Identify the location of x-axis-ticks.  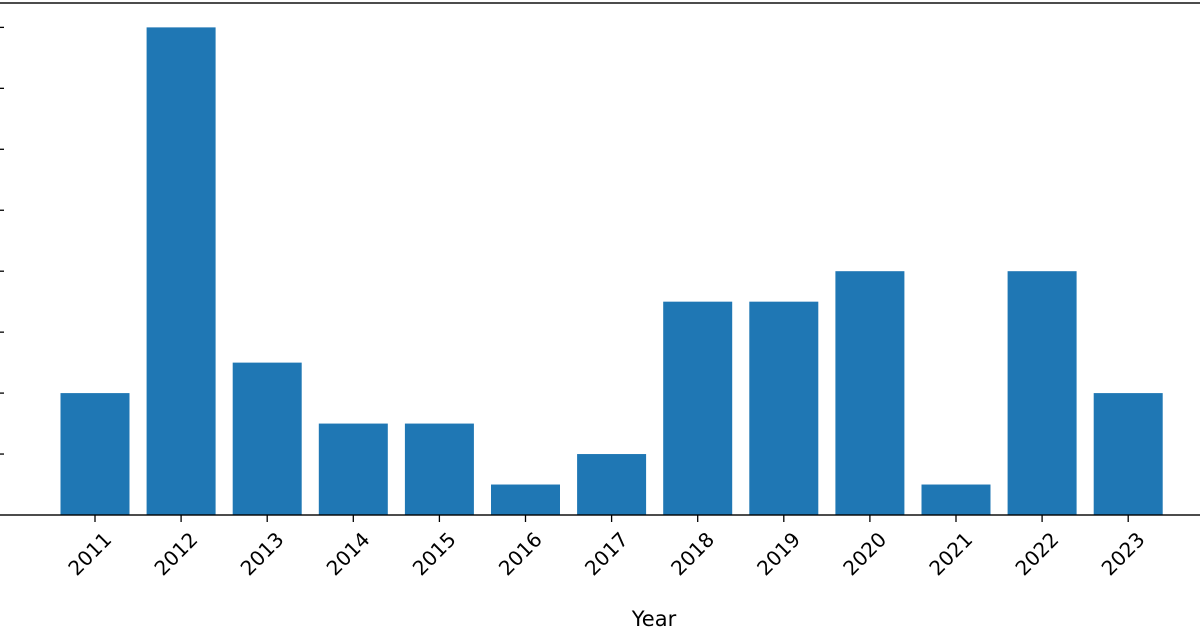
(611, 518).